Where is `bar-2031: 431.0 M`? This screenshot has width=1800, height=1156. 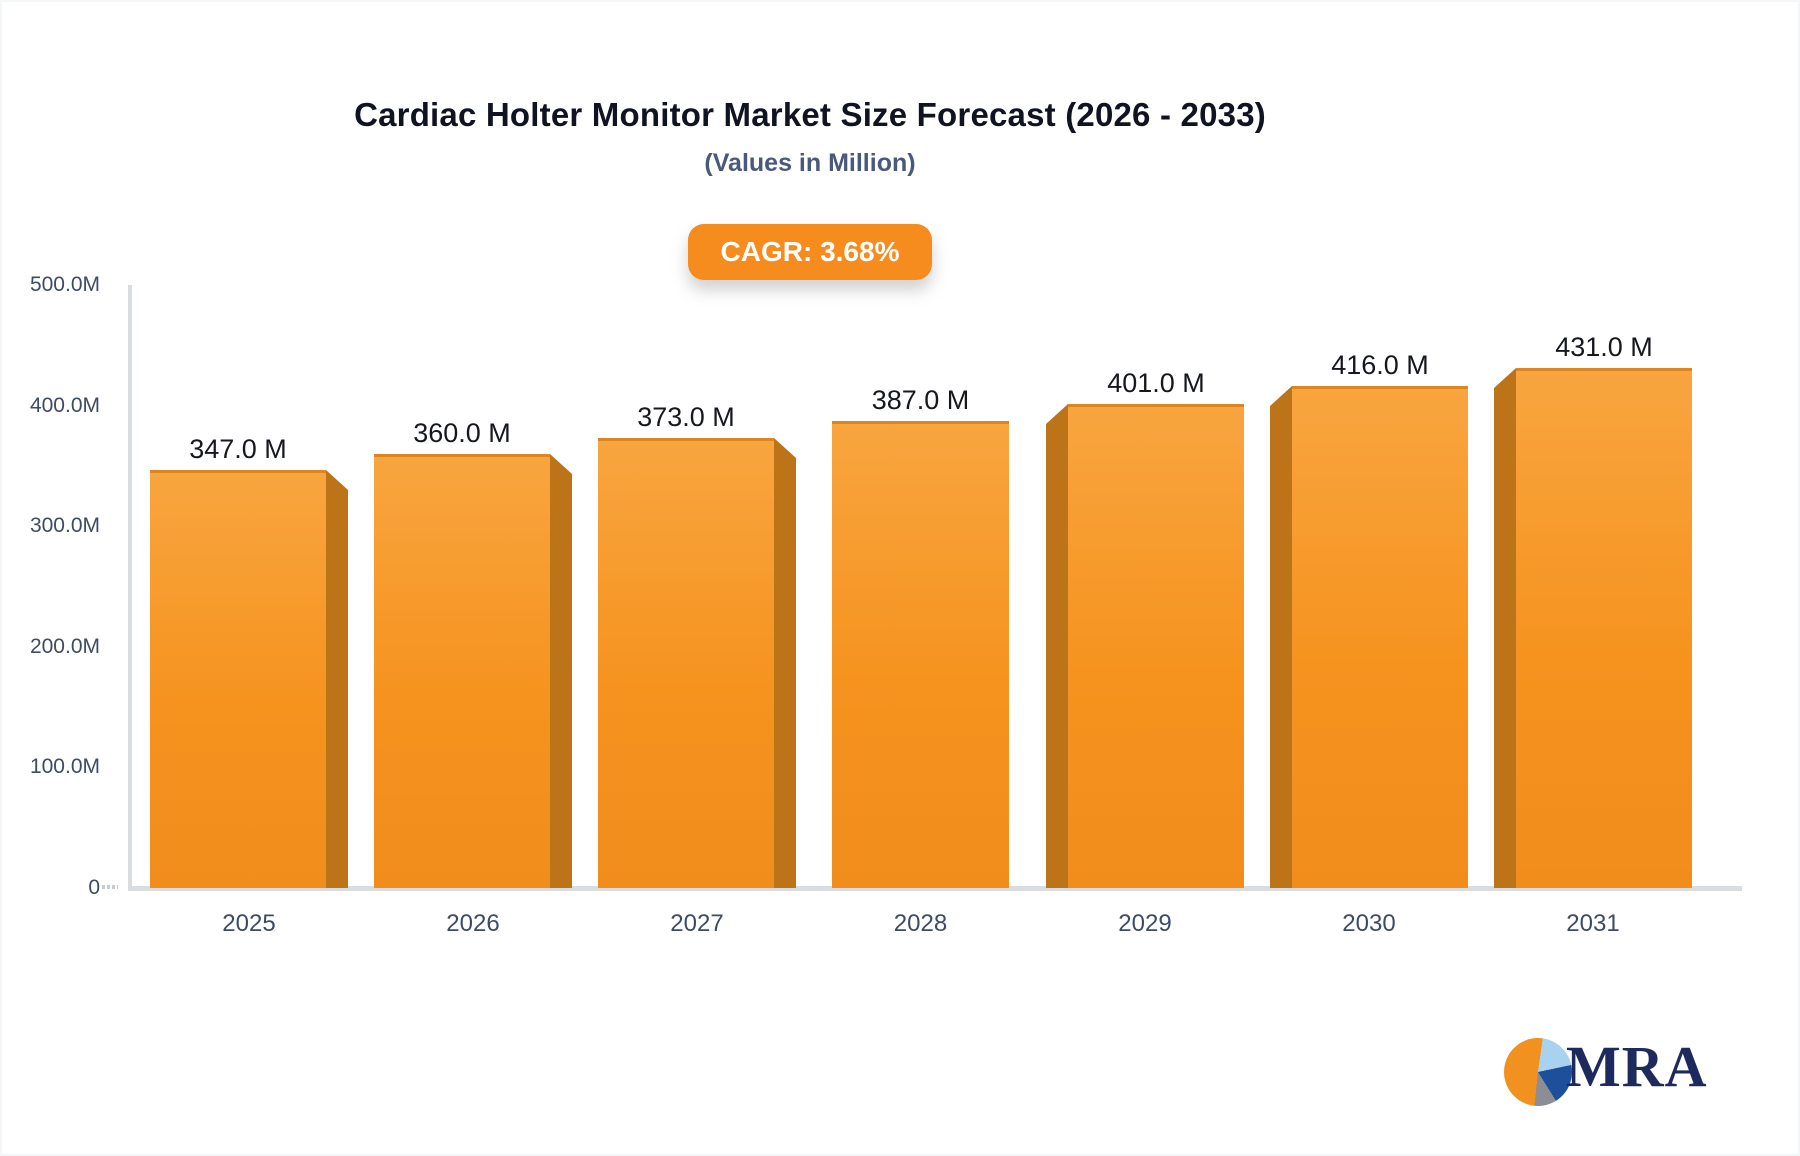 bar-2031: 431.0 M is located at coordinates (1593, 610).